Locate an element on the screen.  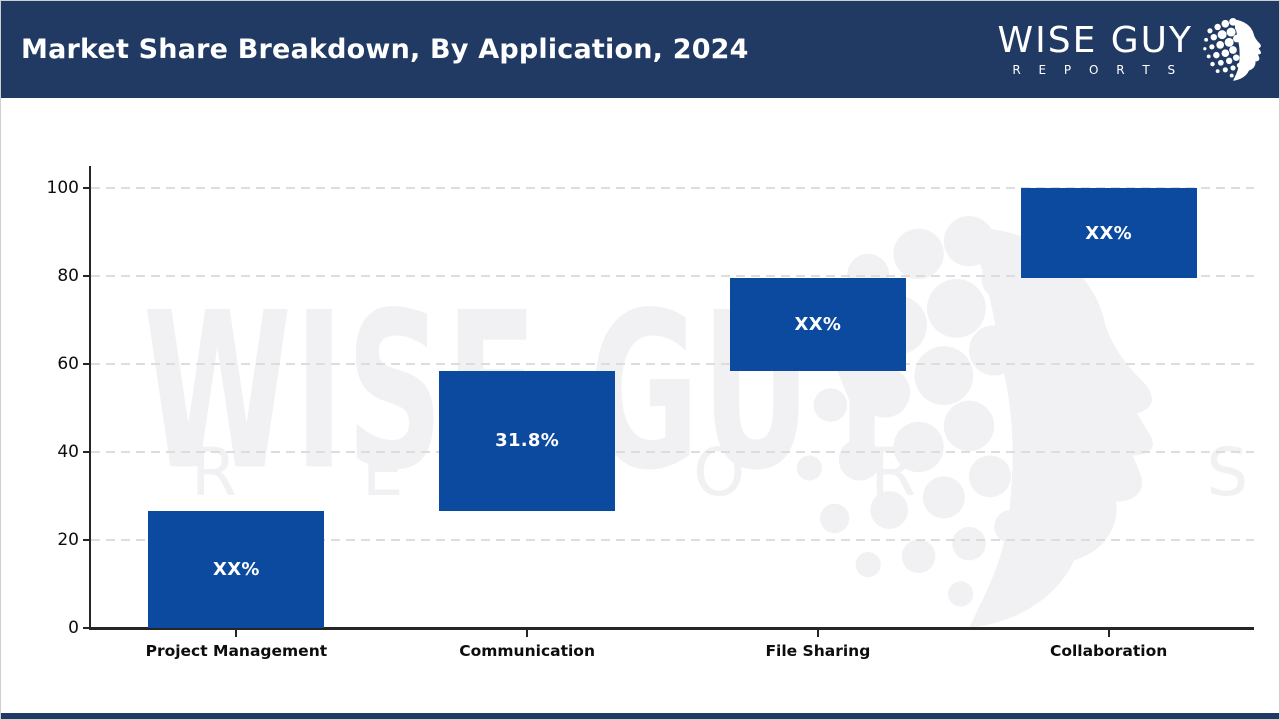
y-tick-label-20: 20 is located at coordinates (68, 540).